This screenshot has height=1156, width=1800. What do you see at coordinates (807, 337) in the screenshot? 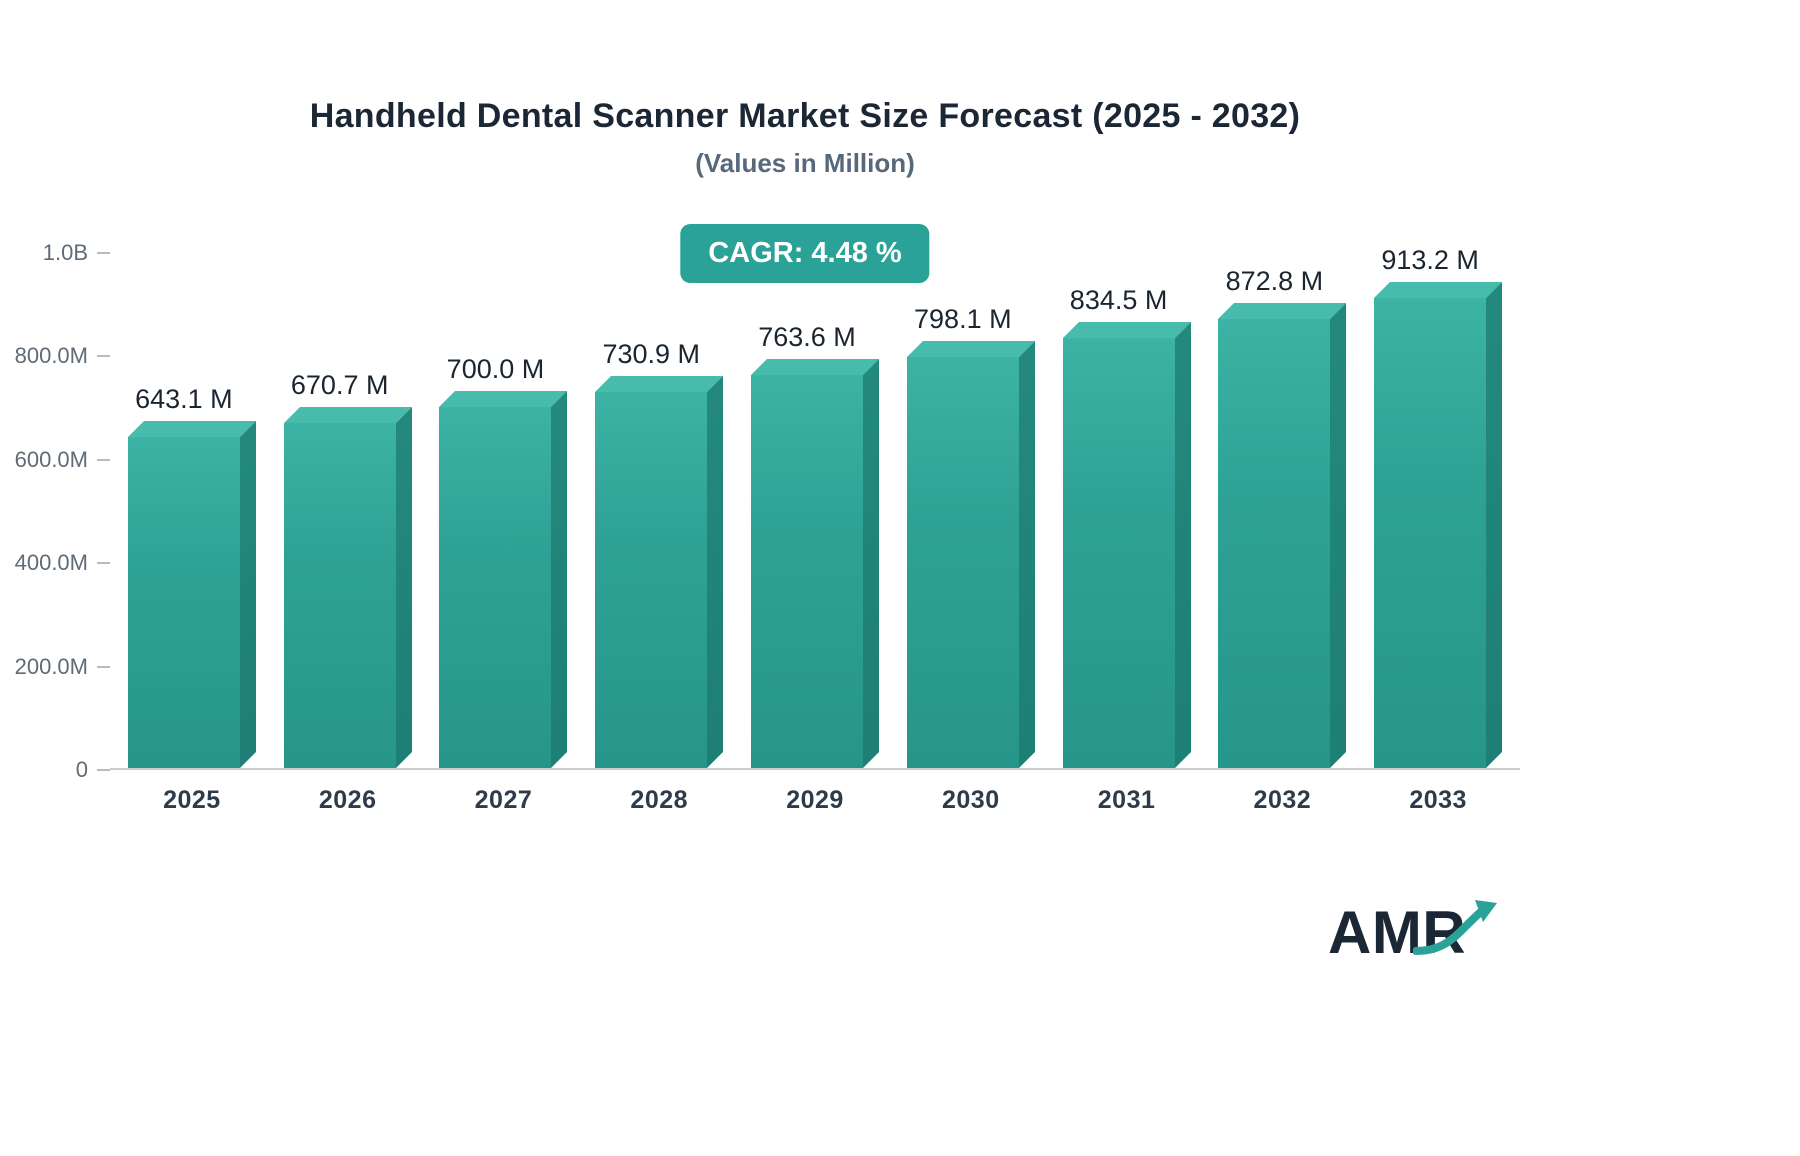
I see `bar-value-label: 763.6 M` at bounding box center [807, 337].